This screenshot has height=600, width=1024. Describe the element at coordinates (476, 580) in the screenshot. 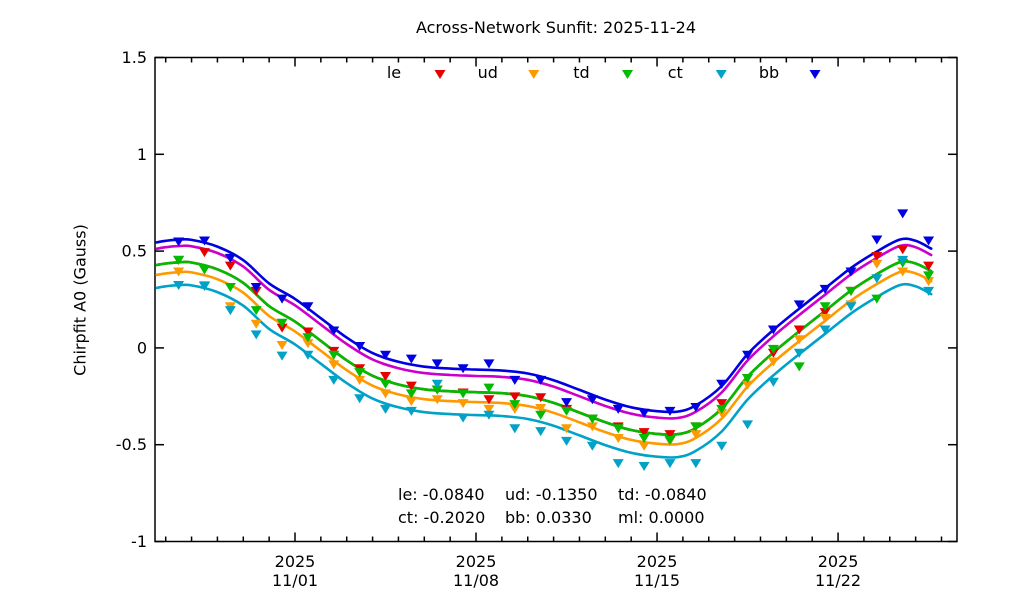

I see `x-tick-label-date: 11/08` at that location.